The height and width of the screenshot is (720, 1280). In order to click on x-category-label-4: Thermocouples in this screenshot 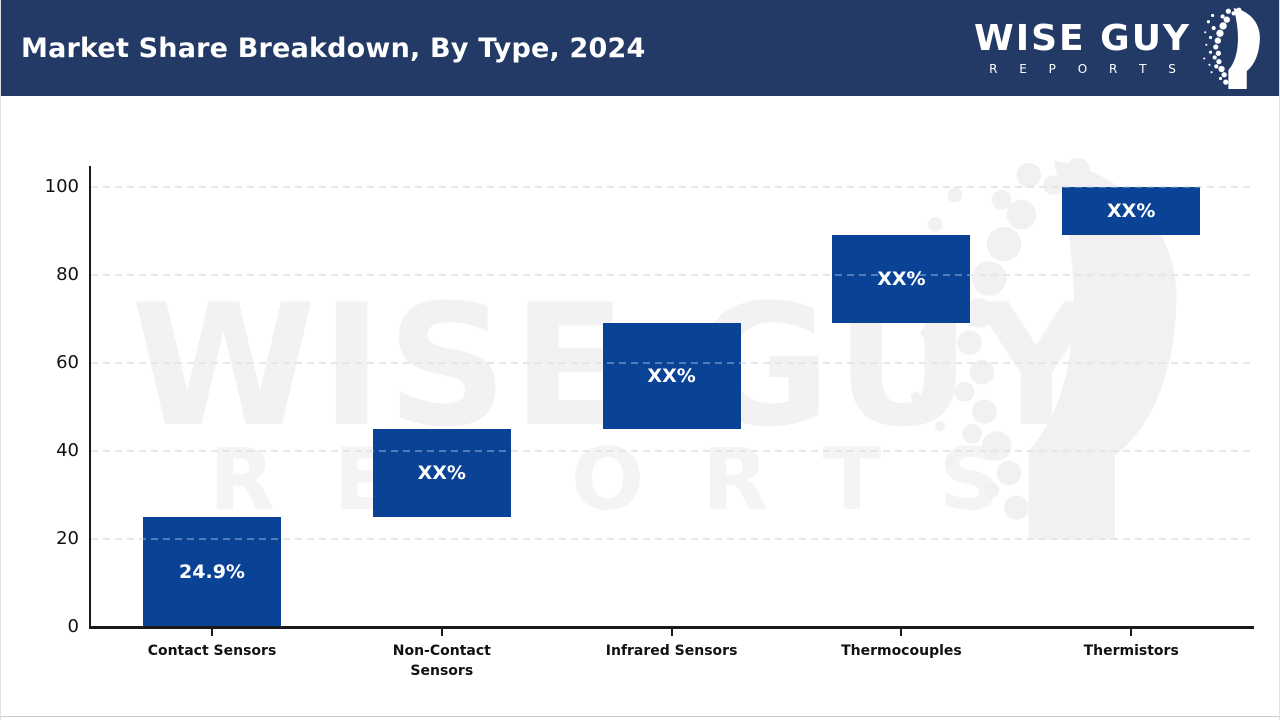, I will do `click(901, 651)`.